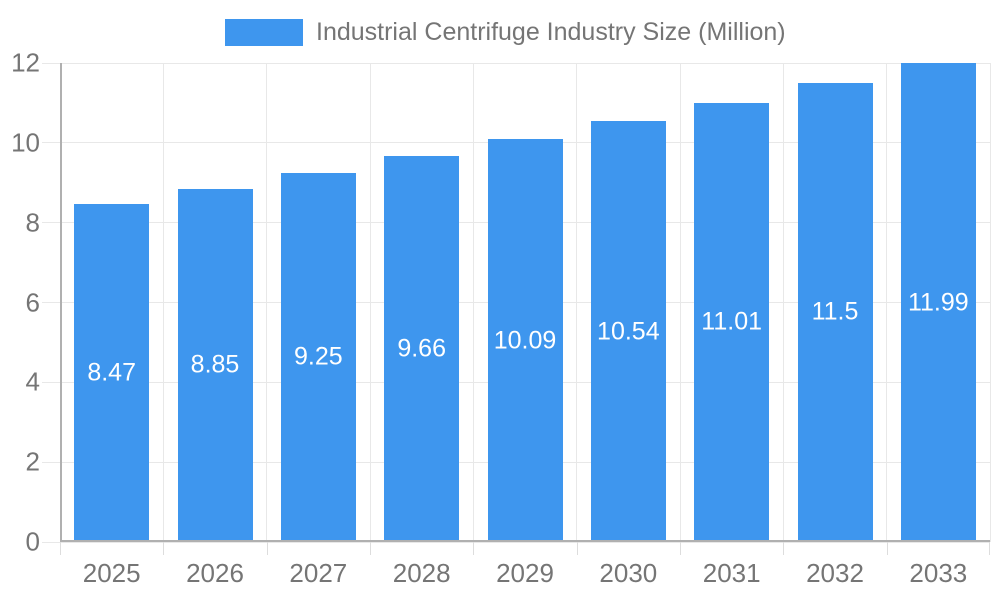  Describe the element at coordinates (32, 381) in the screenshot. I see `y-tick-label: 4` at that location.